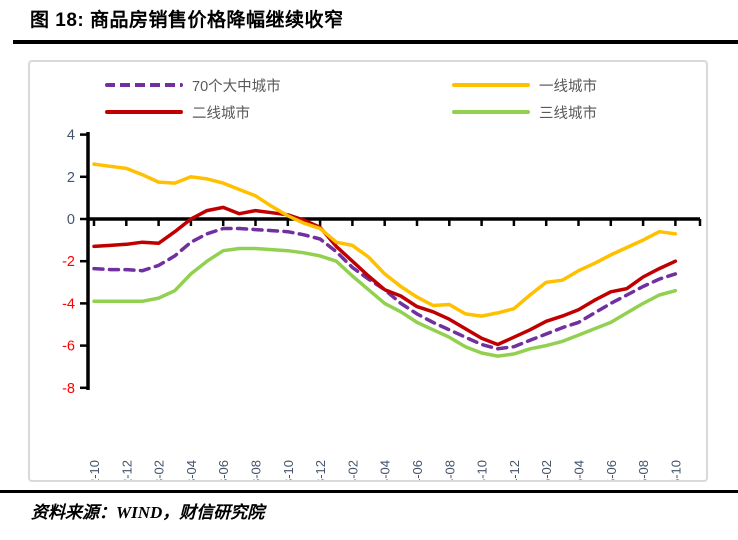  Describe the element at coordinates (482, 470) in the screenshot. I see `x-tick-label: 2024-10` at that location.